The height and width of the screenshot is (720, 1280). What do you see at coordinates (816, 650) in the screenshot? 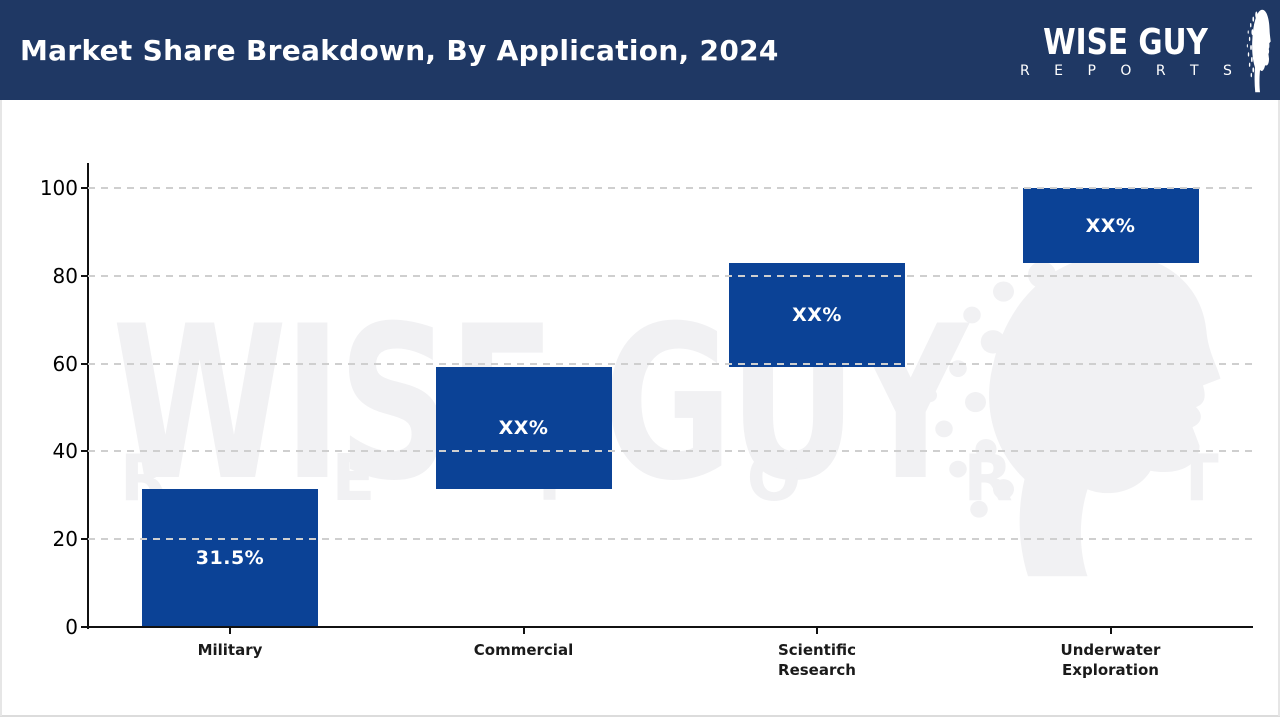
I see `x-tick-label-line: Scientific` at bounding box center [816, 650].